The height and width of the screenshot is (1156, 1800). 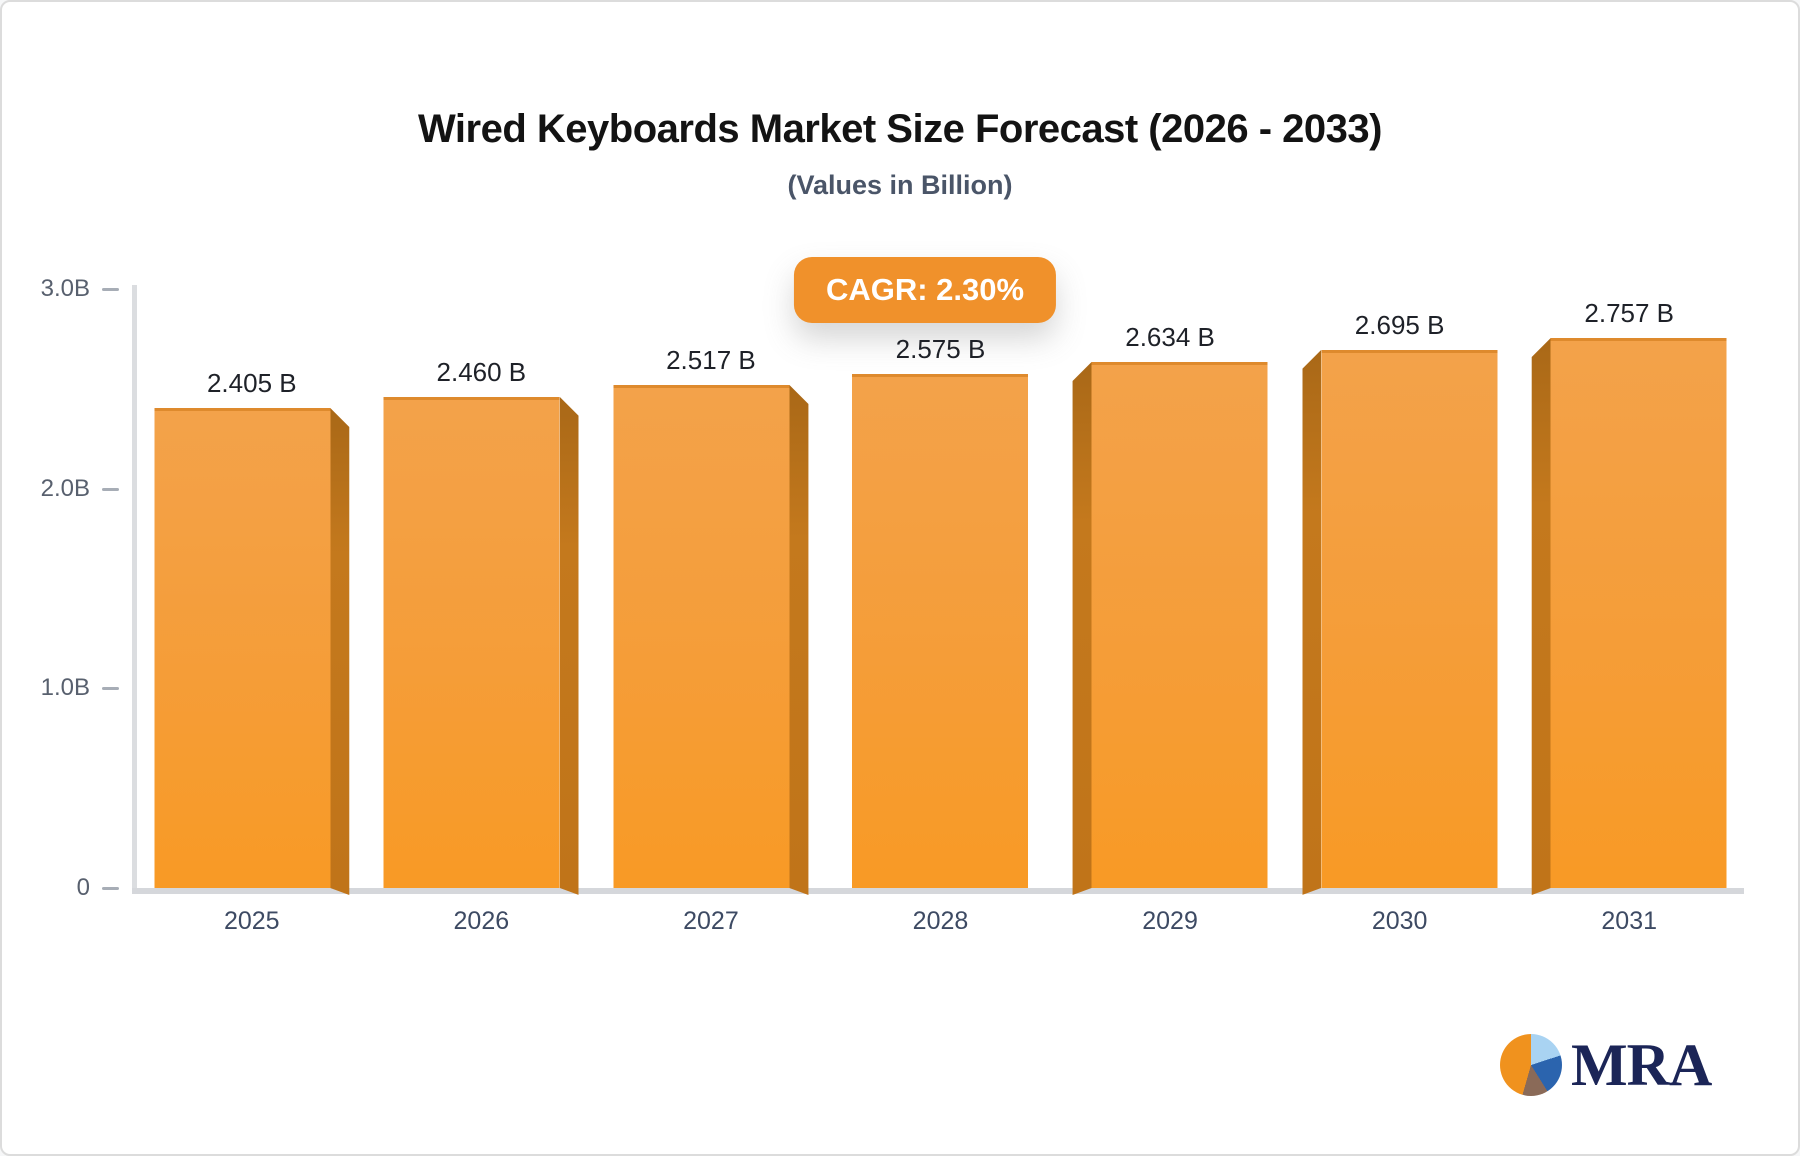 I want to click on bar-value-label: 2.405 B, so click(x=251, y=383).